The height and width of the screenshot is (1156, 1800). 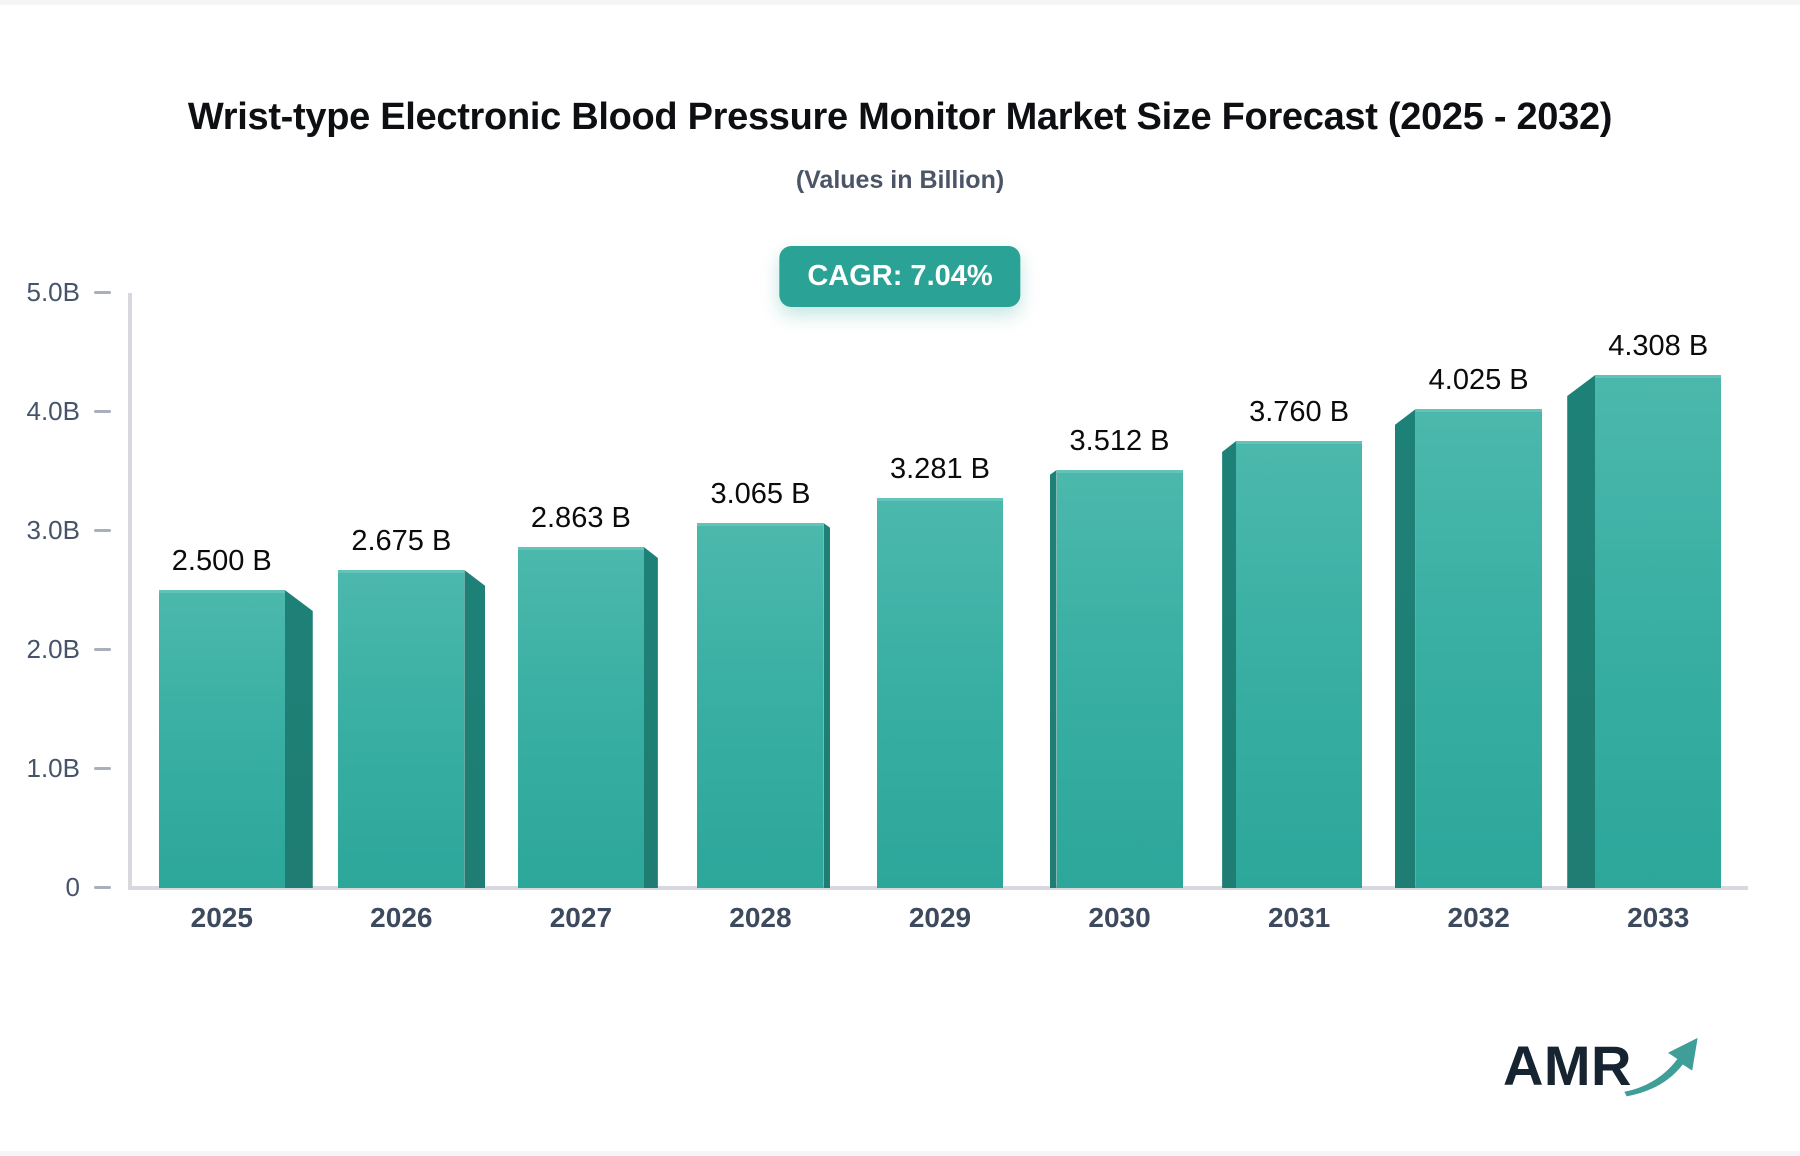 I want to click on x-axis-label: 2032, so click(x=1478, y=917).